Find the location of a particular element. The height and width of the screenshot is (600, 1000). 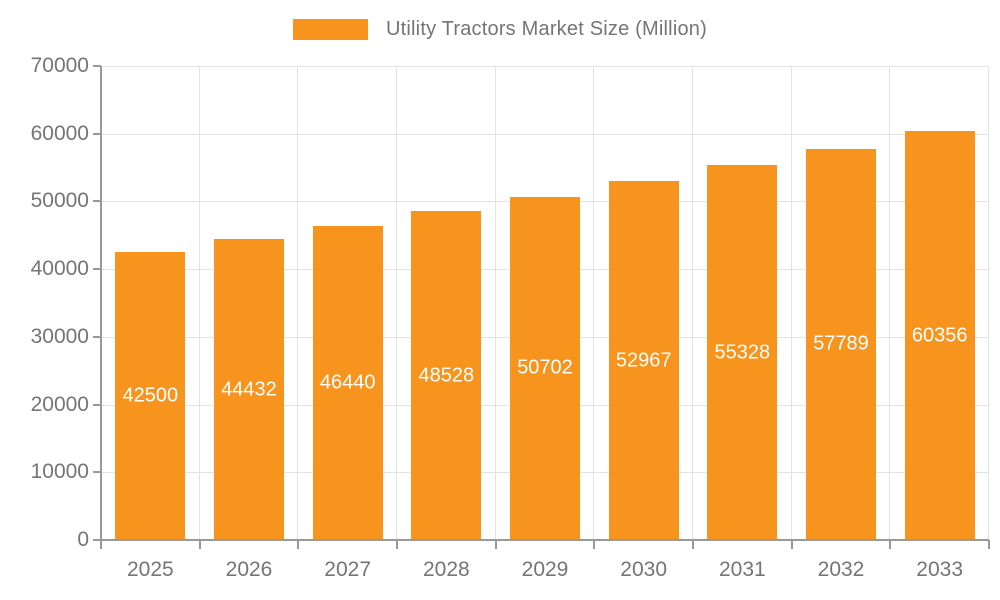

bar-value-label: 60356 is located at coordinates (939, 335).